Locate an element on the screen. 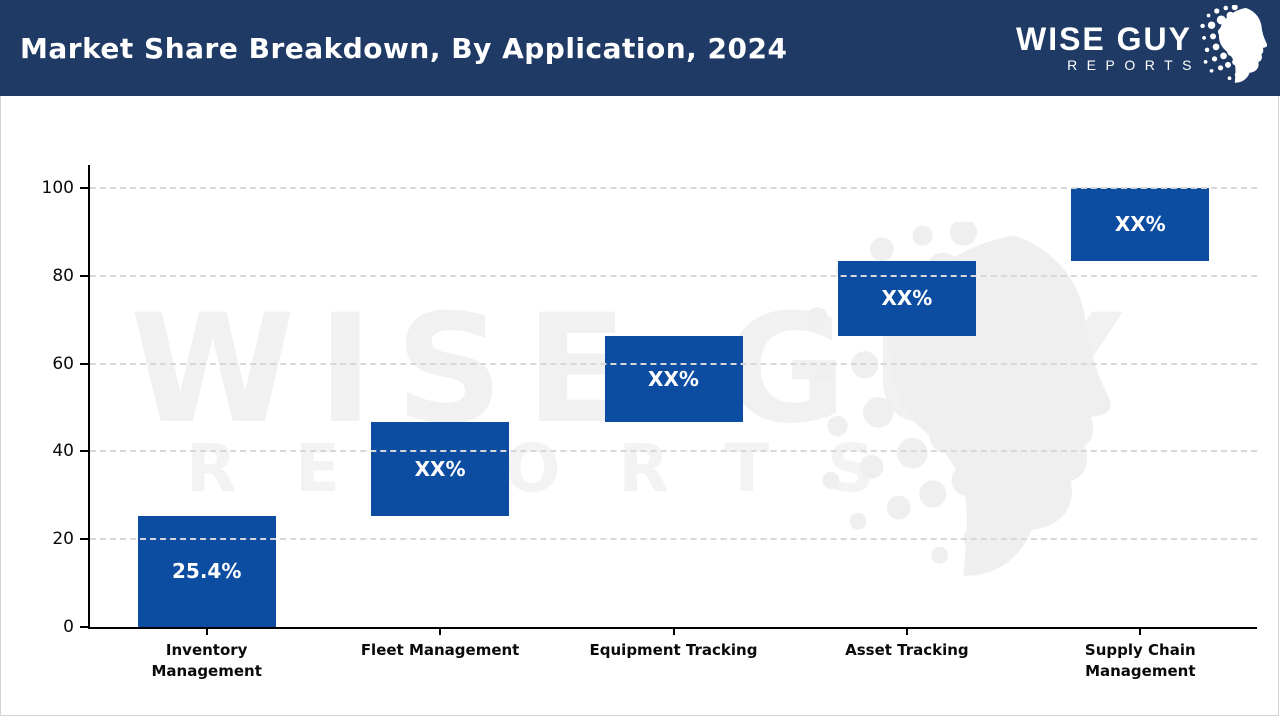 This screenshot has height=720, width=1280. y-axis-tick-label: 40 is located at coordinates (63, 451).